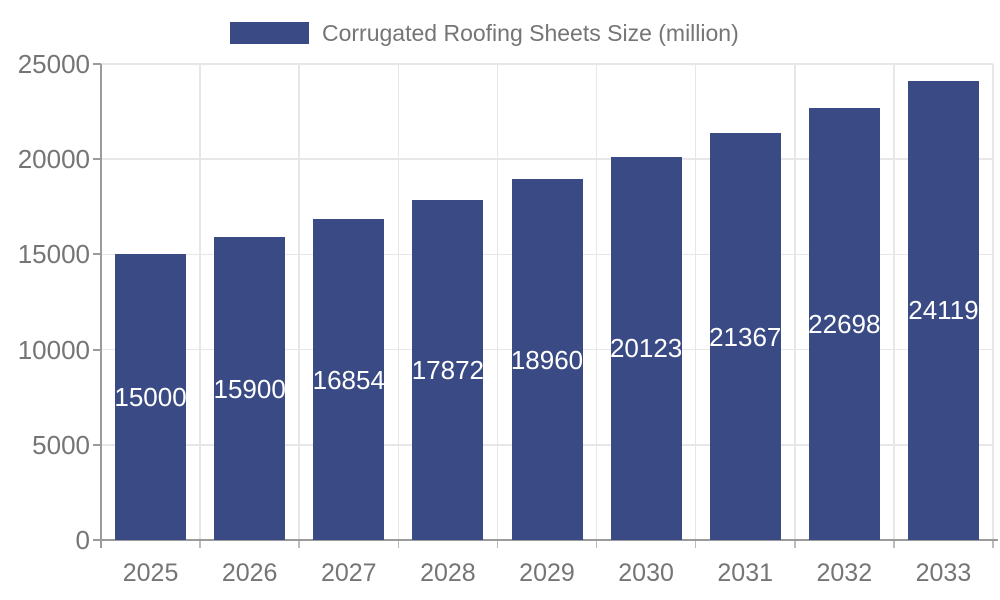 This screenshot has width=1000, height=600. I want to click on bar-value-label: 22698, so click(844, 323).